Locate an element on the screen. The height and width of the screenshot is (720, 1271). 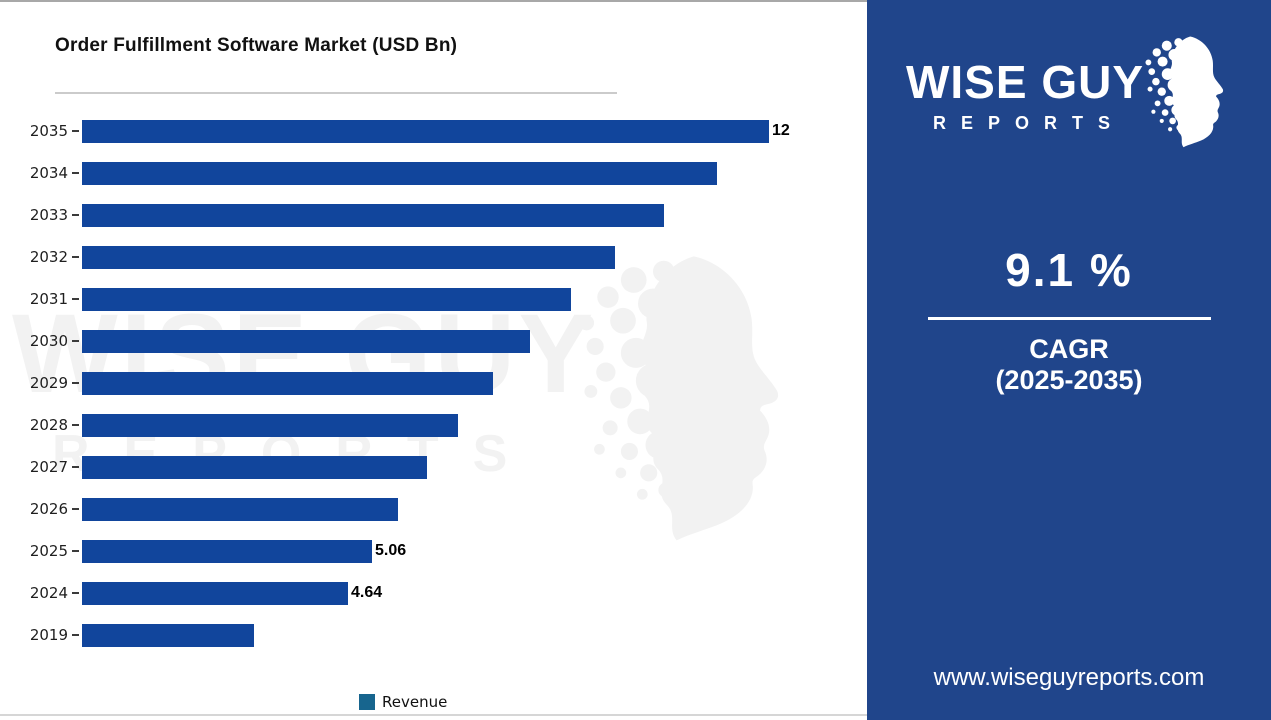
bar-row: 2035 12 is located at coordinates (433, 131).